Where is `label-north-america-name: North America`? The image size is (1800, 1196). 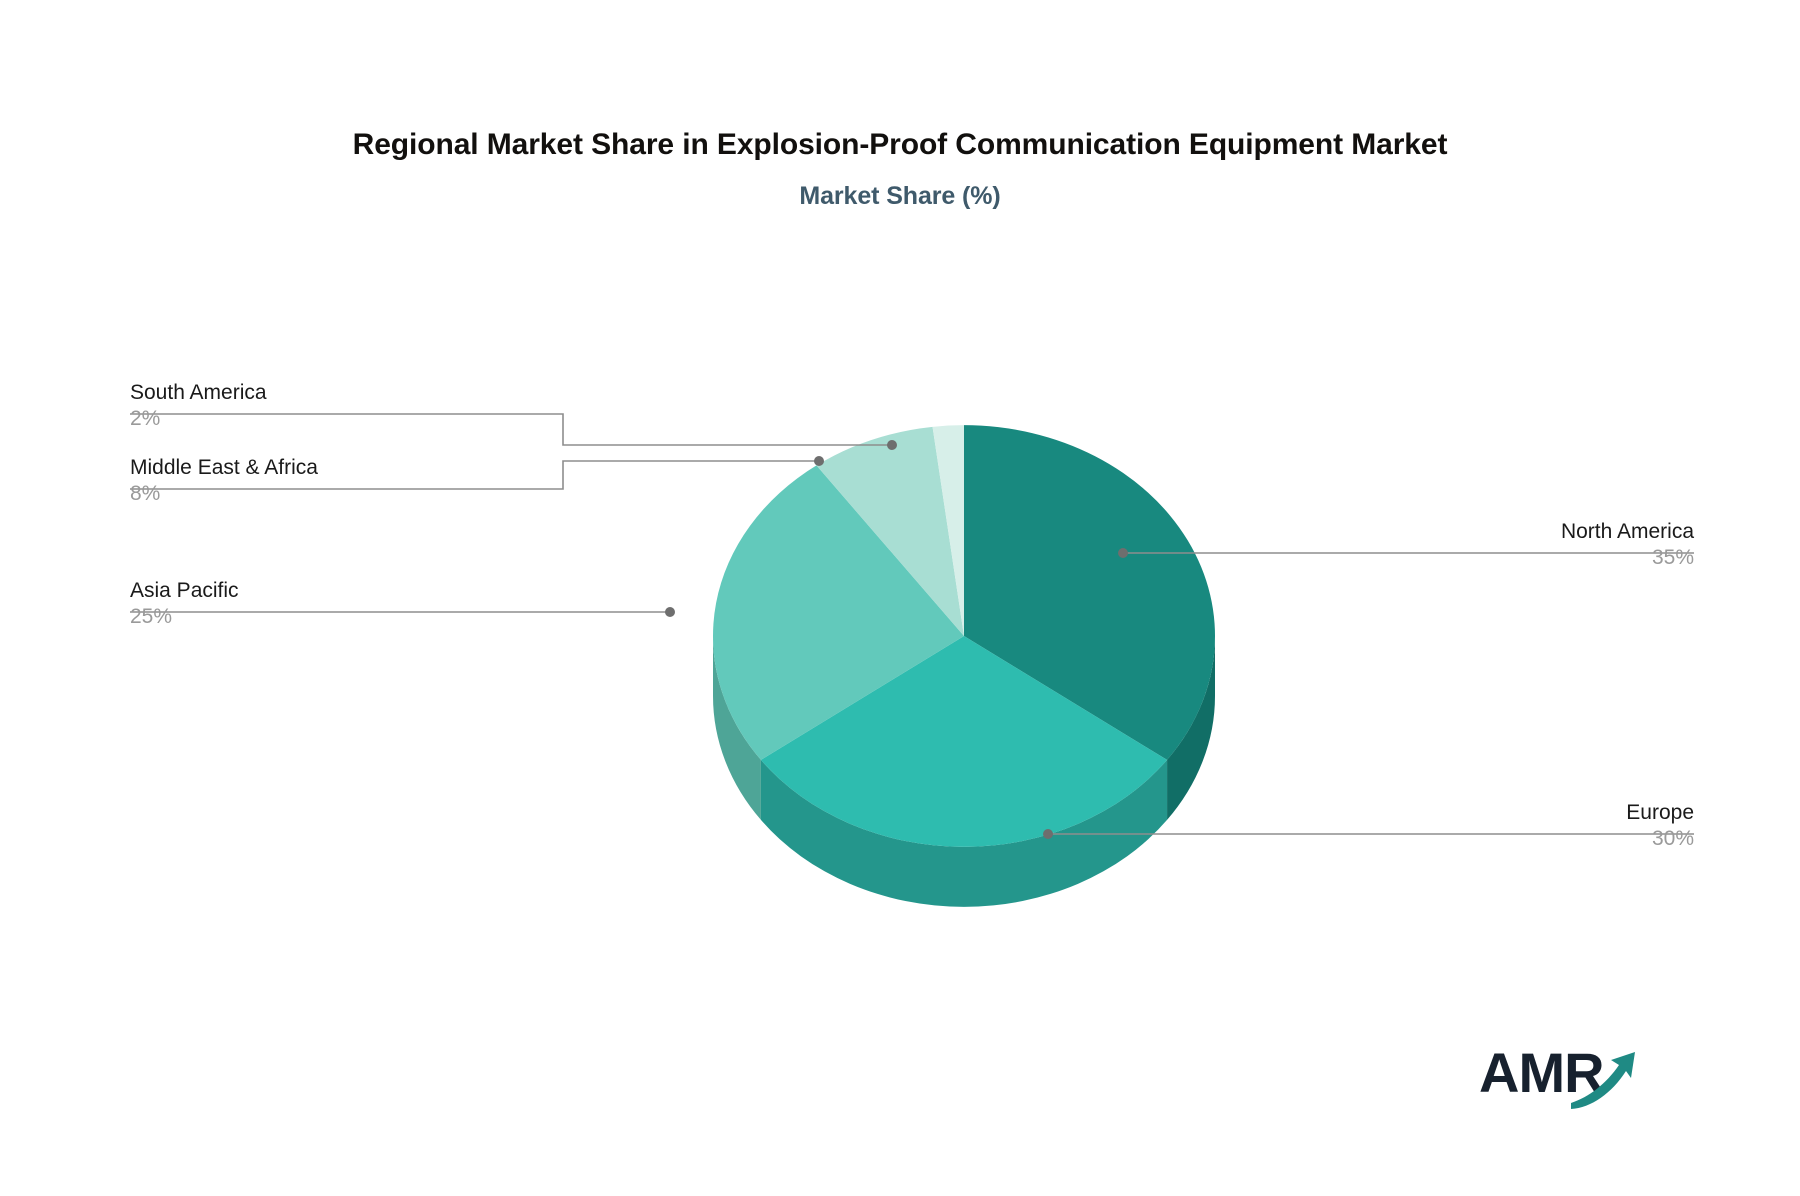
label-north-america-name: North America is located at coordinates (1627, 531).